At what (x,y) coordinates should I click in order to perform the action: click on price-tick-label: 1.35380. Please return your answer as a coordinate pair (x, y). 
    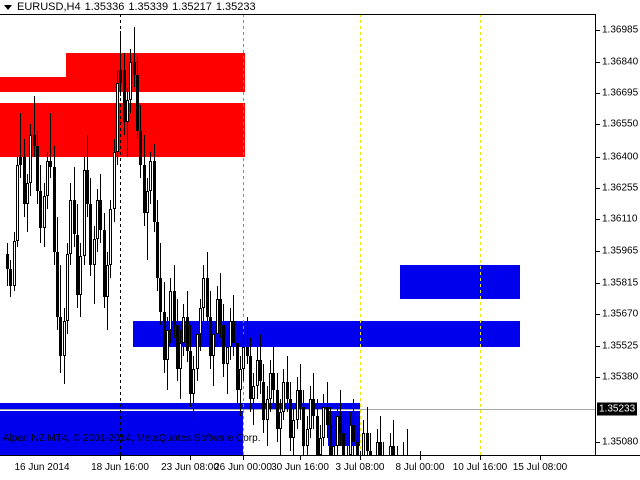
    Looking at the image, I should click on (620, 377).